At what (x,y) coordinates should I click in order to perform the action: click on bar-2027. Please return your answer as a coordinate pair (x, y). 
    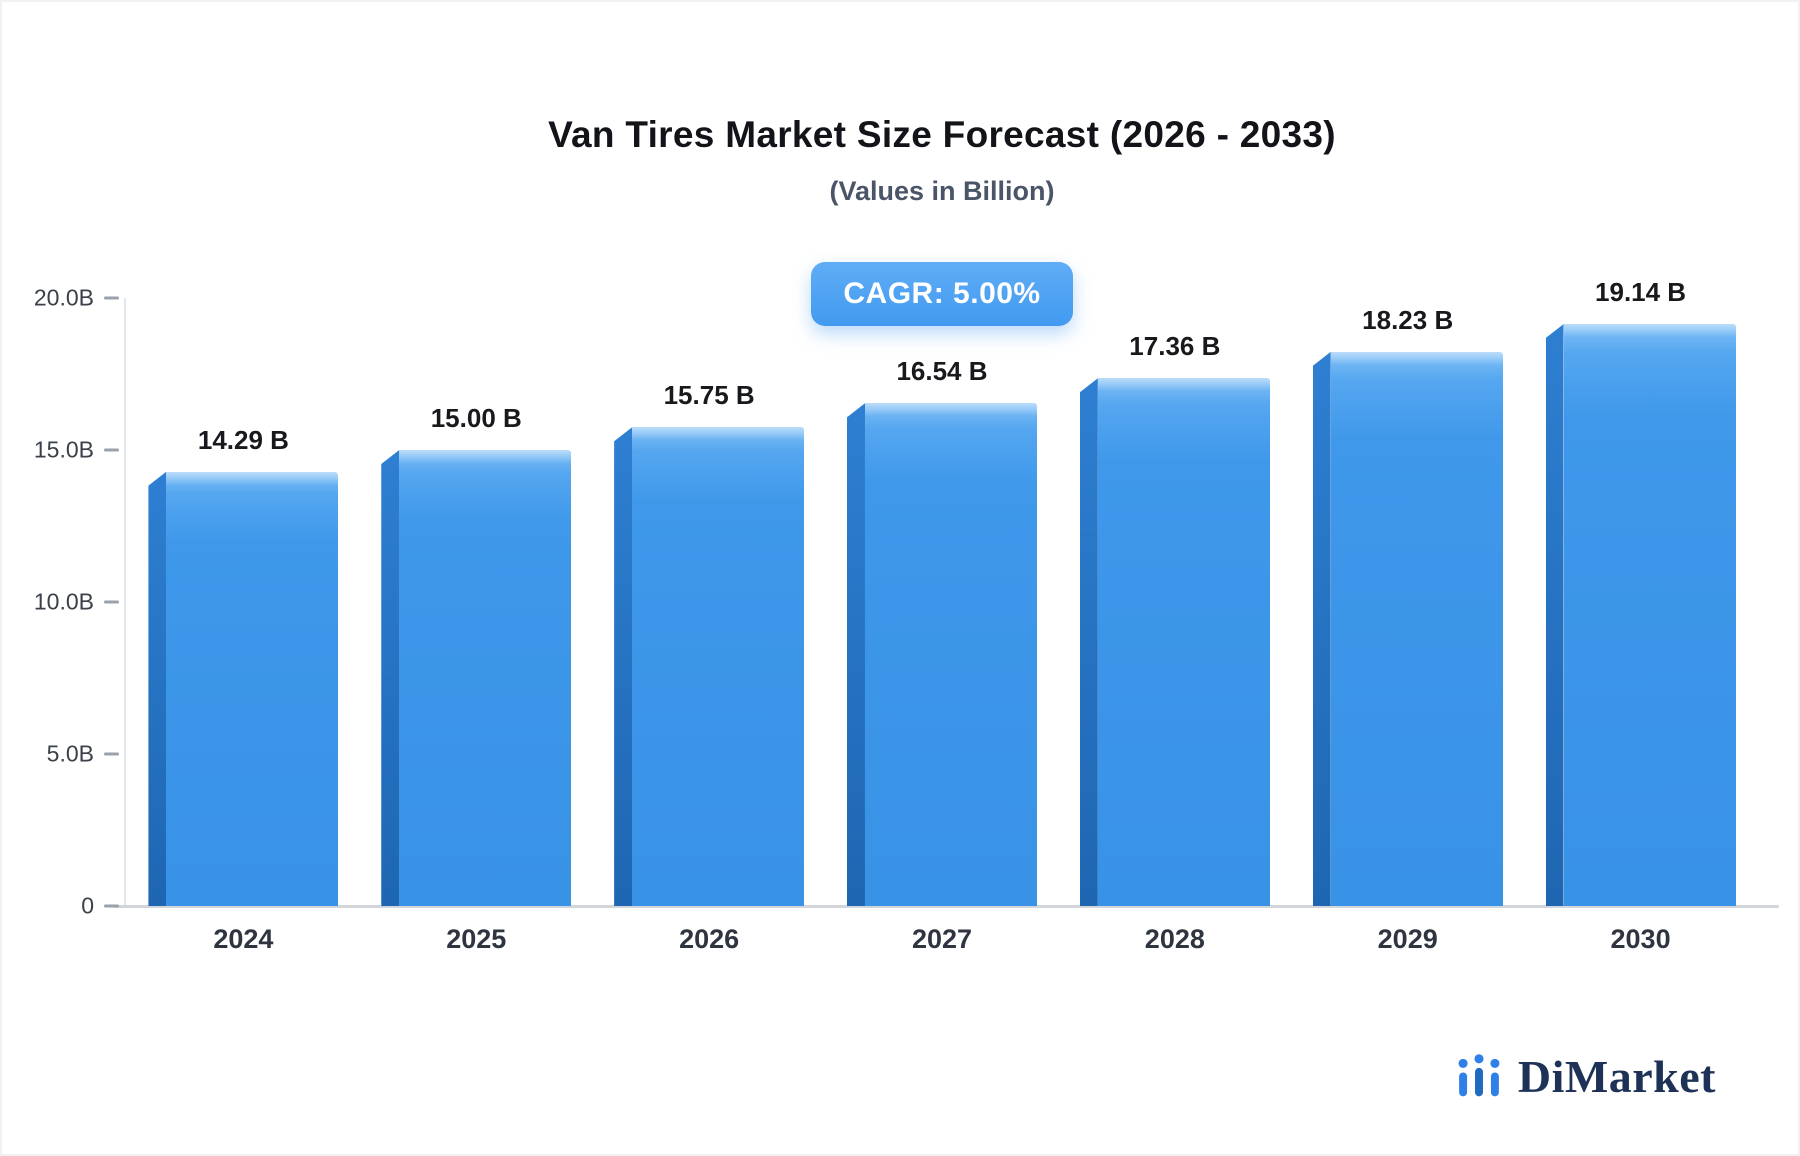
    Looking at the image, I should click on (941, 654).